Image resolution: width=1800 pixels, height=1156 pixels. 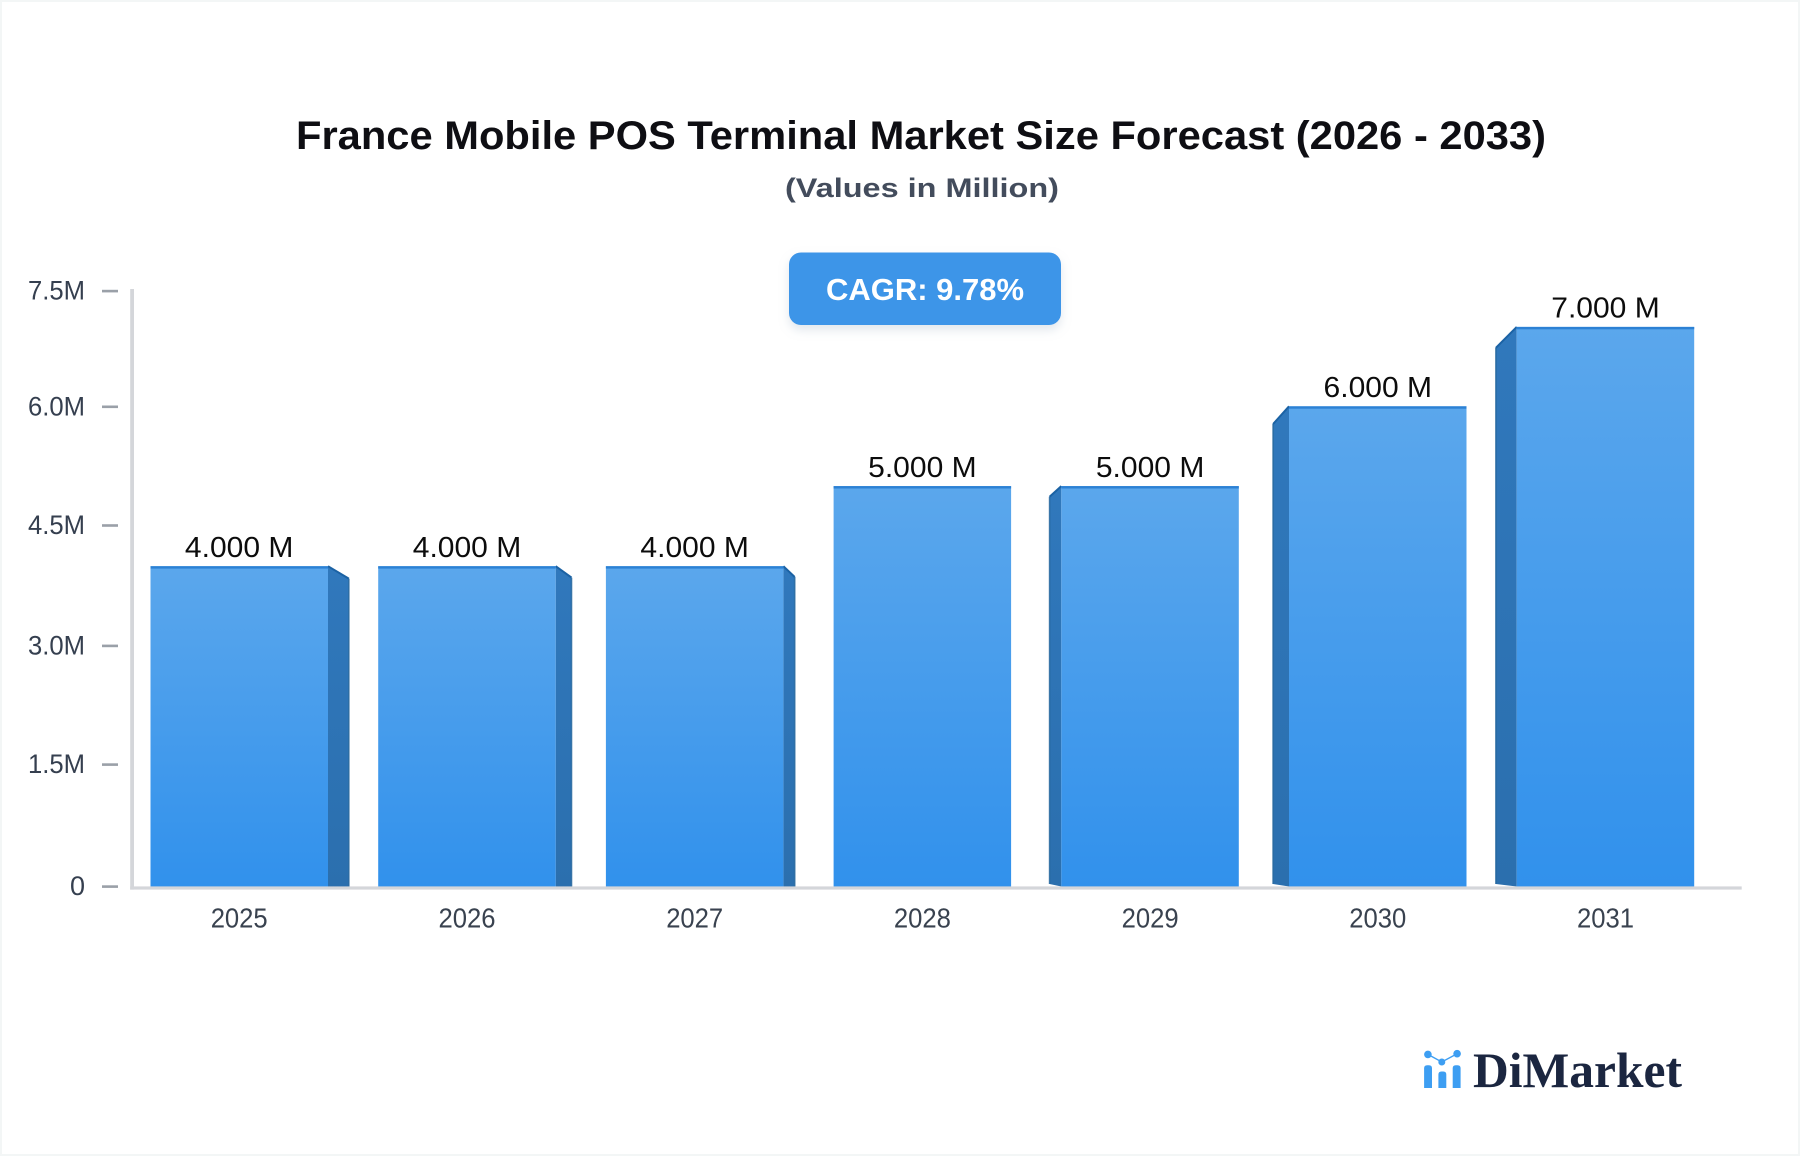 I want to click on svg-text: 6.000 M, so click(x=1378, y=388).